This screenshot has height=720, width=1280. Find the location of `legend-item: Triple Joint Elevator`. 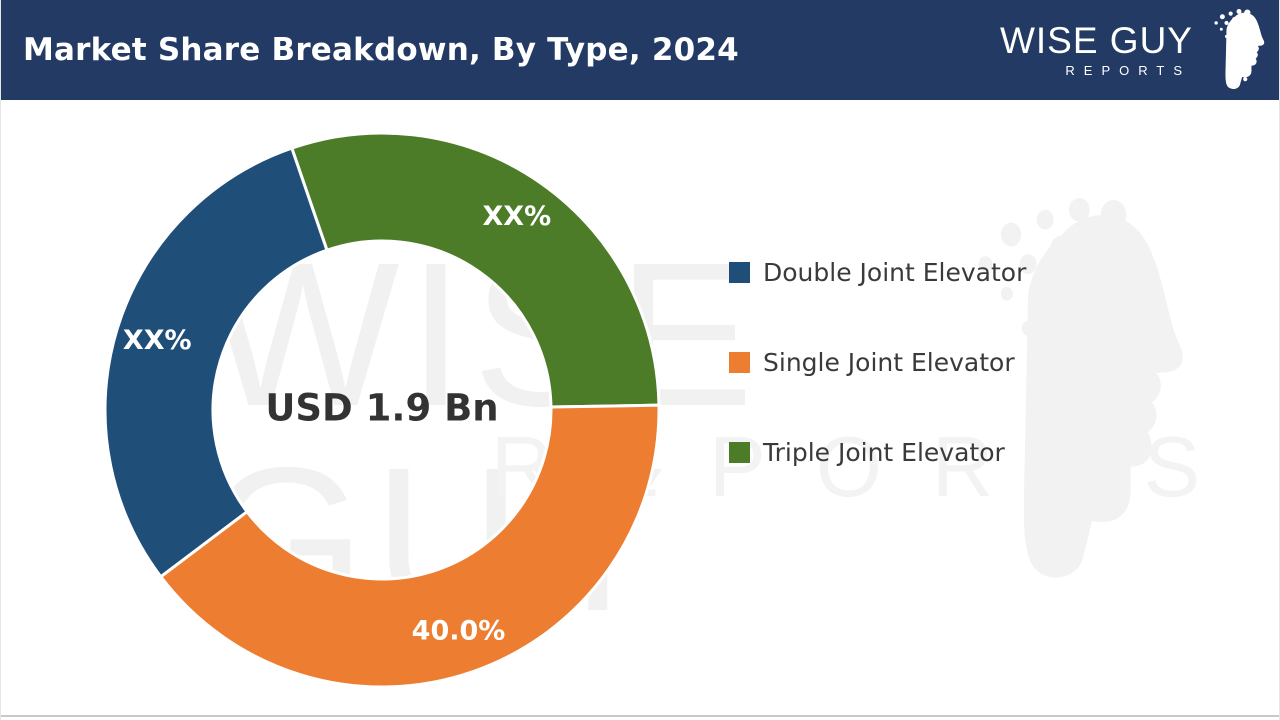

legend-item: Triple Joint Elevator is located at coordinates (877, 452).